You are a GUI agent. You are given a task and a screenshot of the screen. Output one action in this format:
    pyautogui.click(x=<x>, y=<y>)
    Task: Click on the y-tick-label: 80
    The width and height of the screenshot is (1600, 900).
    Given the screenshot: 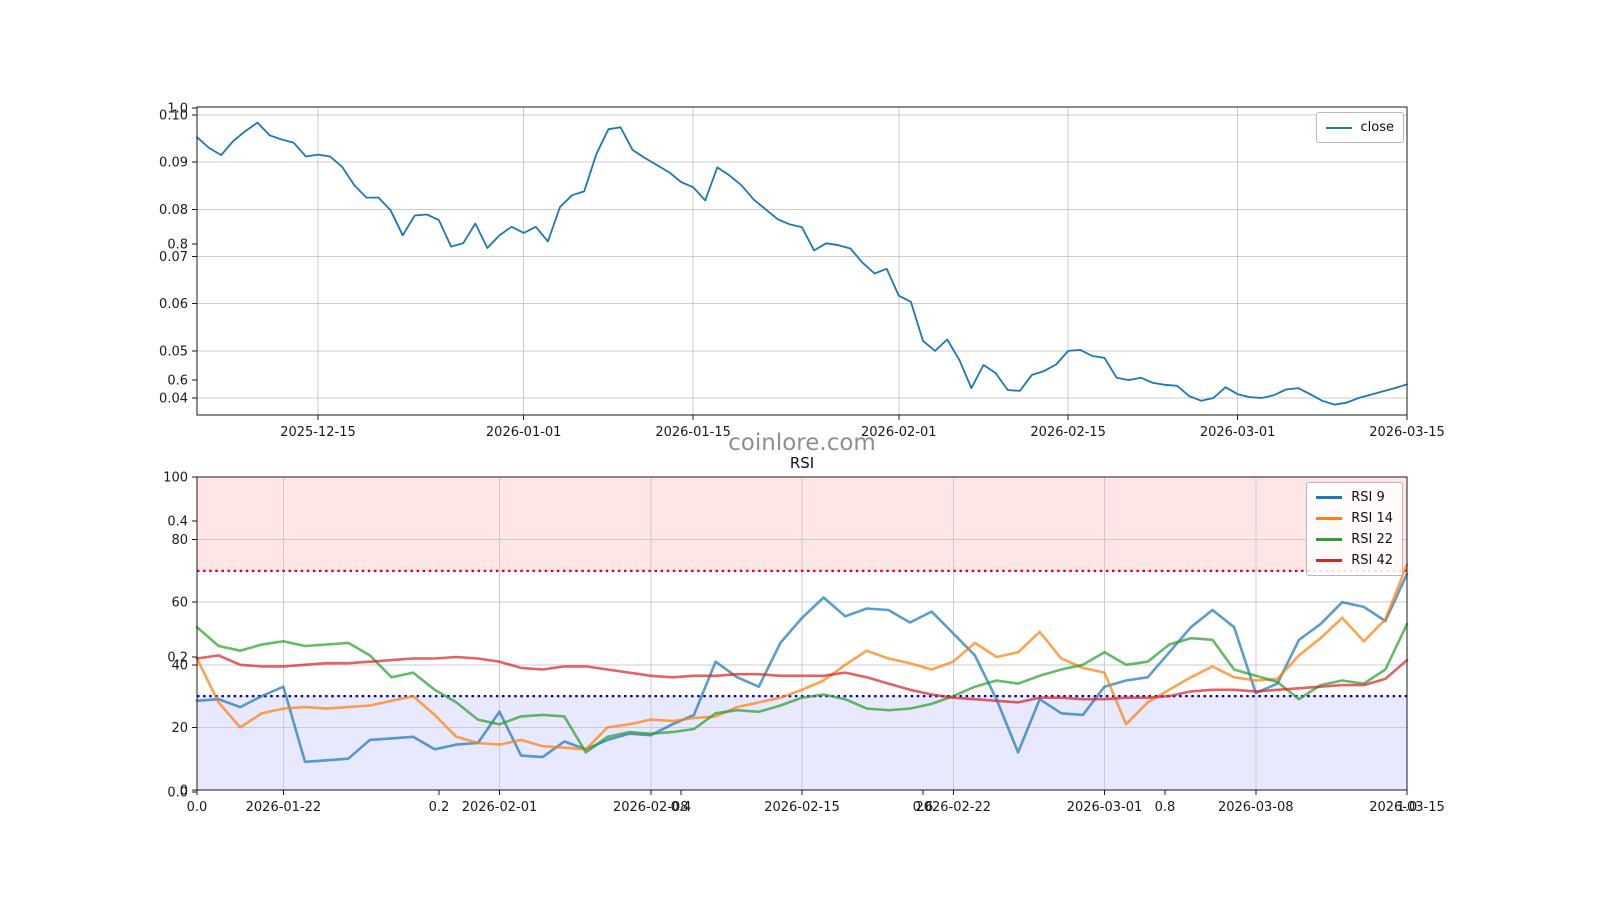 What is the action you would take?
    pyautogui.click(x=179, y=540)
    